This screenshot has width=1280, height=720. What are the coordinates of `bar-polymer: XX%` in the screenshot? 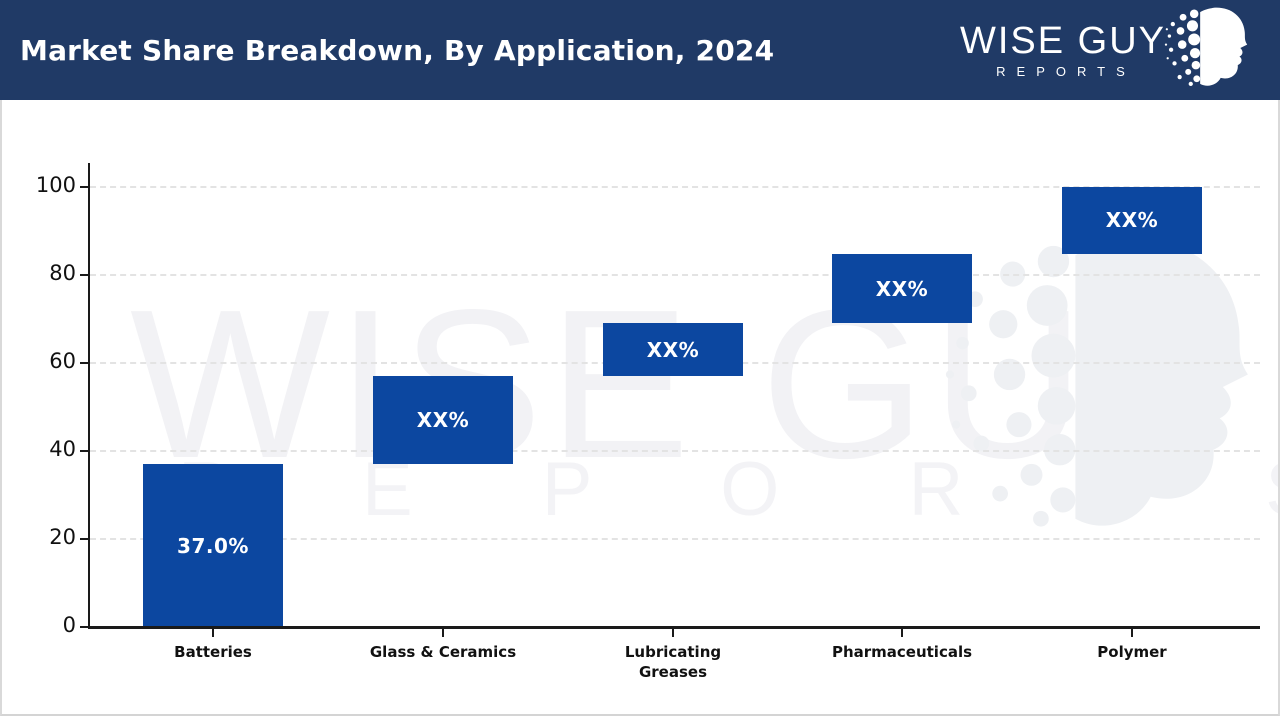 It's located at (1132, 220).